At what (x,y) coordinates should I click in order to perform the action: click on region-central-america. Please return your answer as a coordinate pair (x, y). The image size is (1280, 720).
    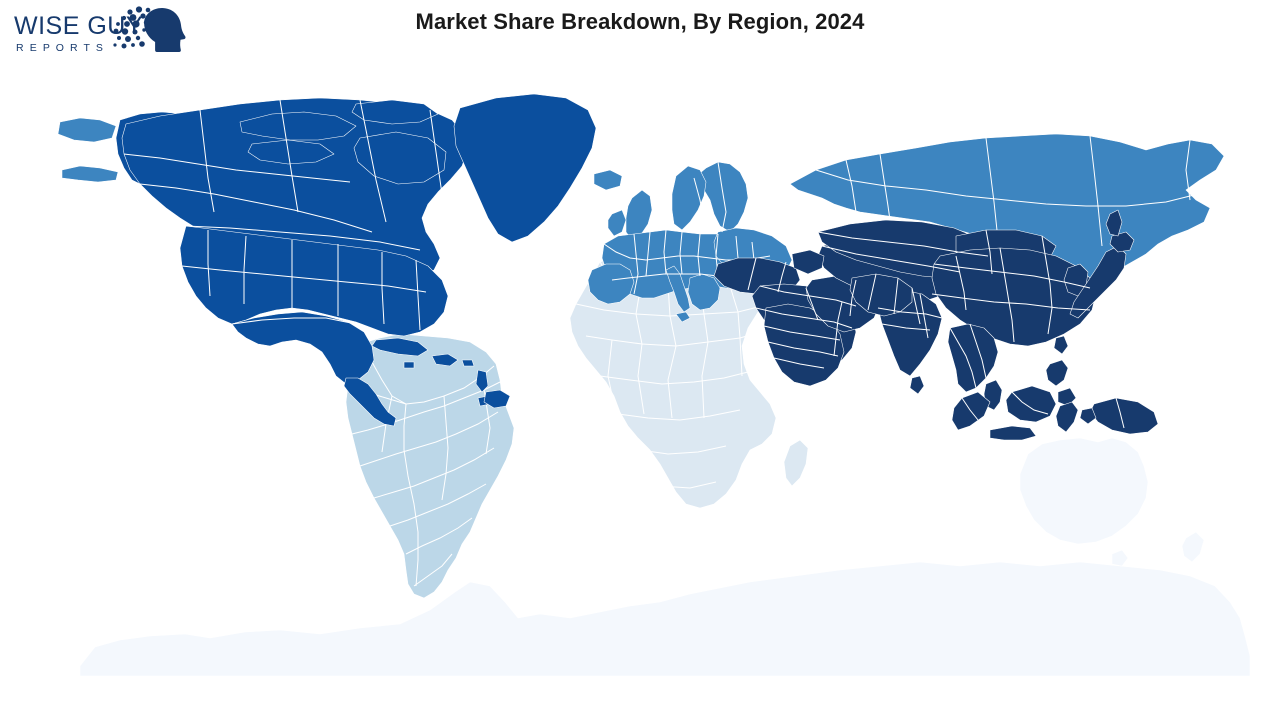
    Looking at the image, I should click on (370, 402).